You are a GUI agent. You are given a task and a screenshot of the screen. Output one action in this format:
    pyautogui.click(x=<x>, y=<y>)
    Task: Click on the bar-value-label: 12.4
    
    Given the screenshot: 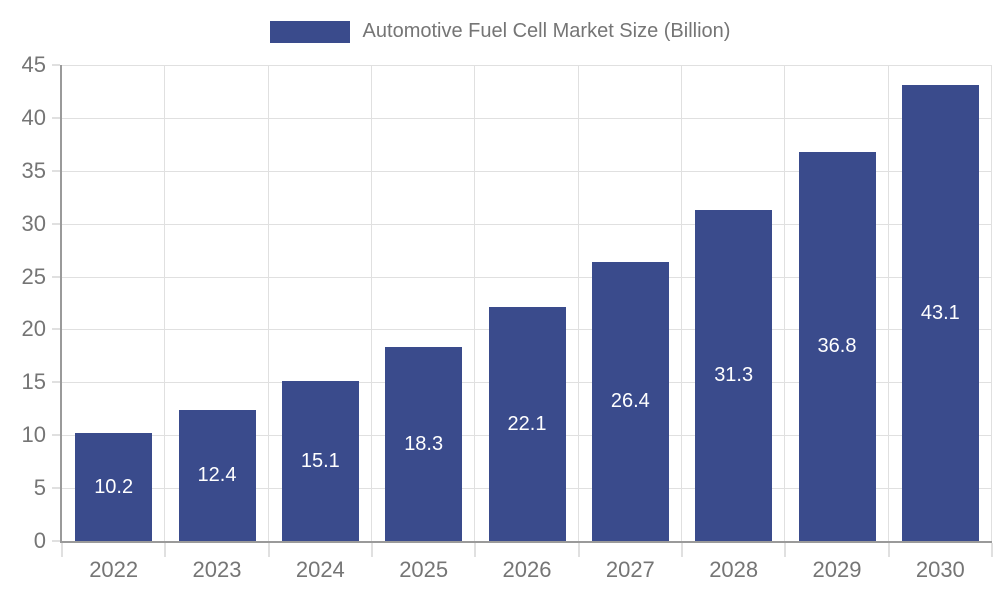 What is the action you would take?
    pyautogui.click(x=217, y=475)
    